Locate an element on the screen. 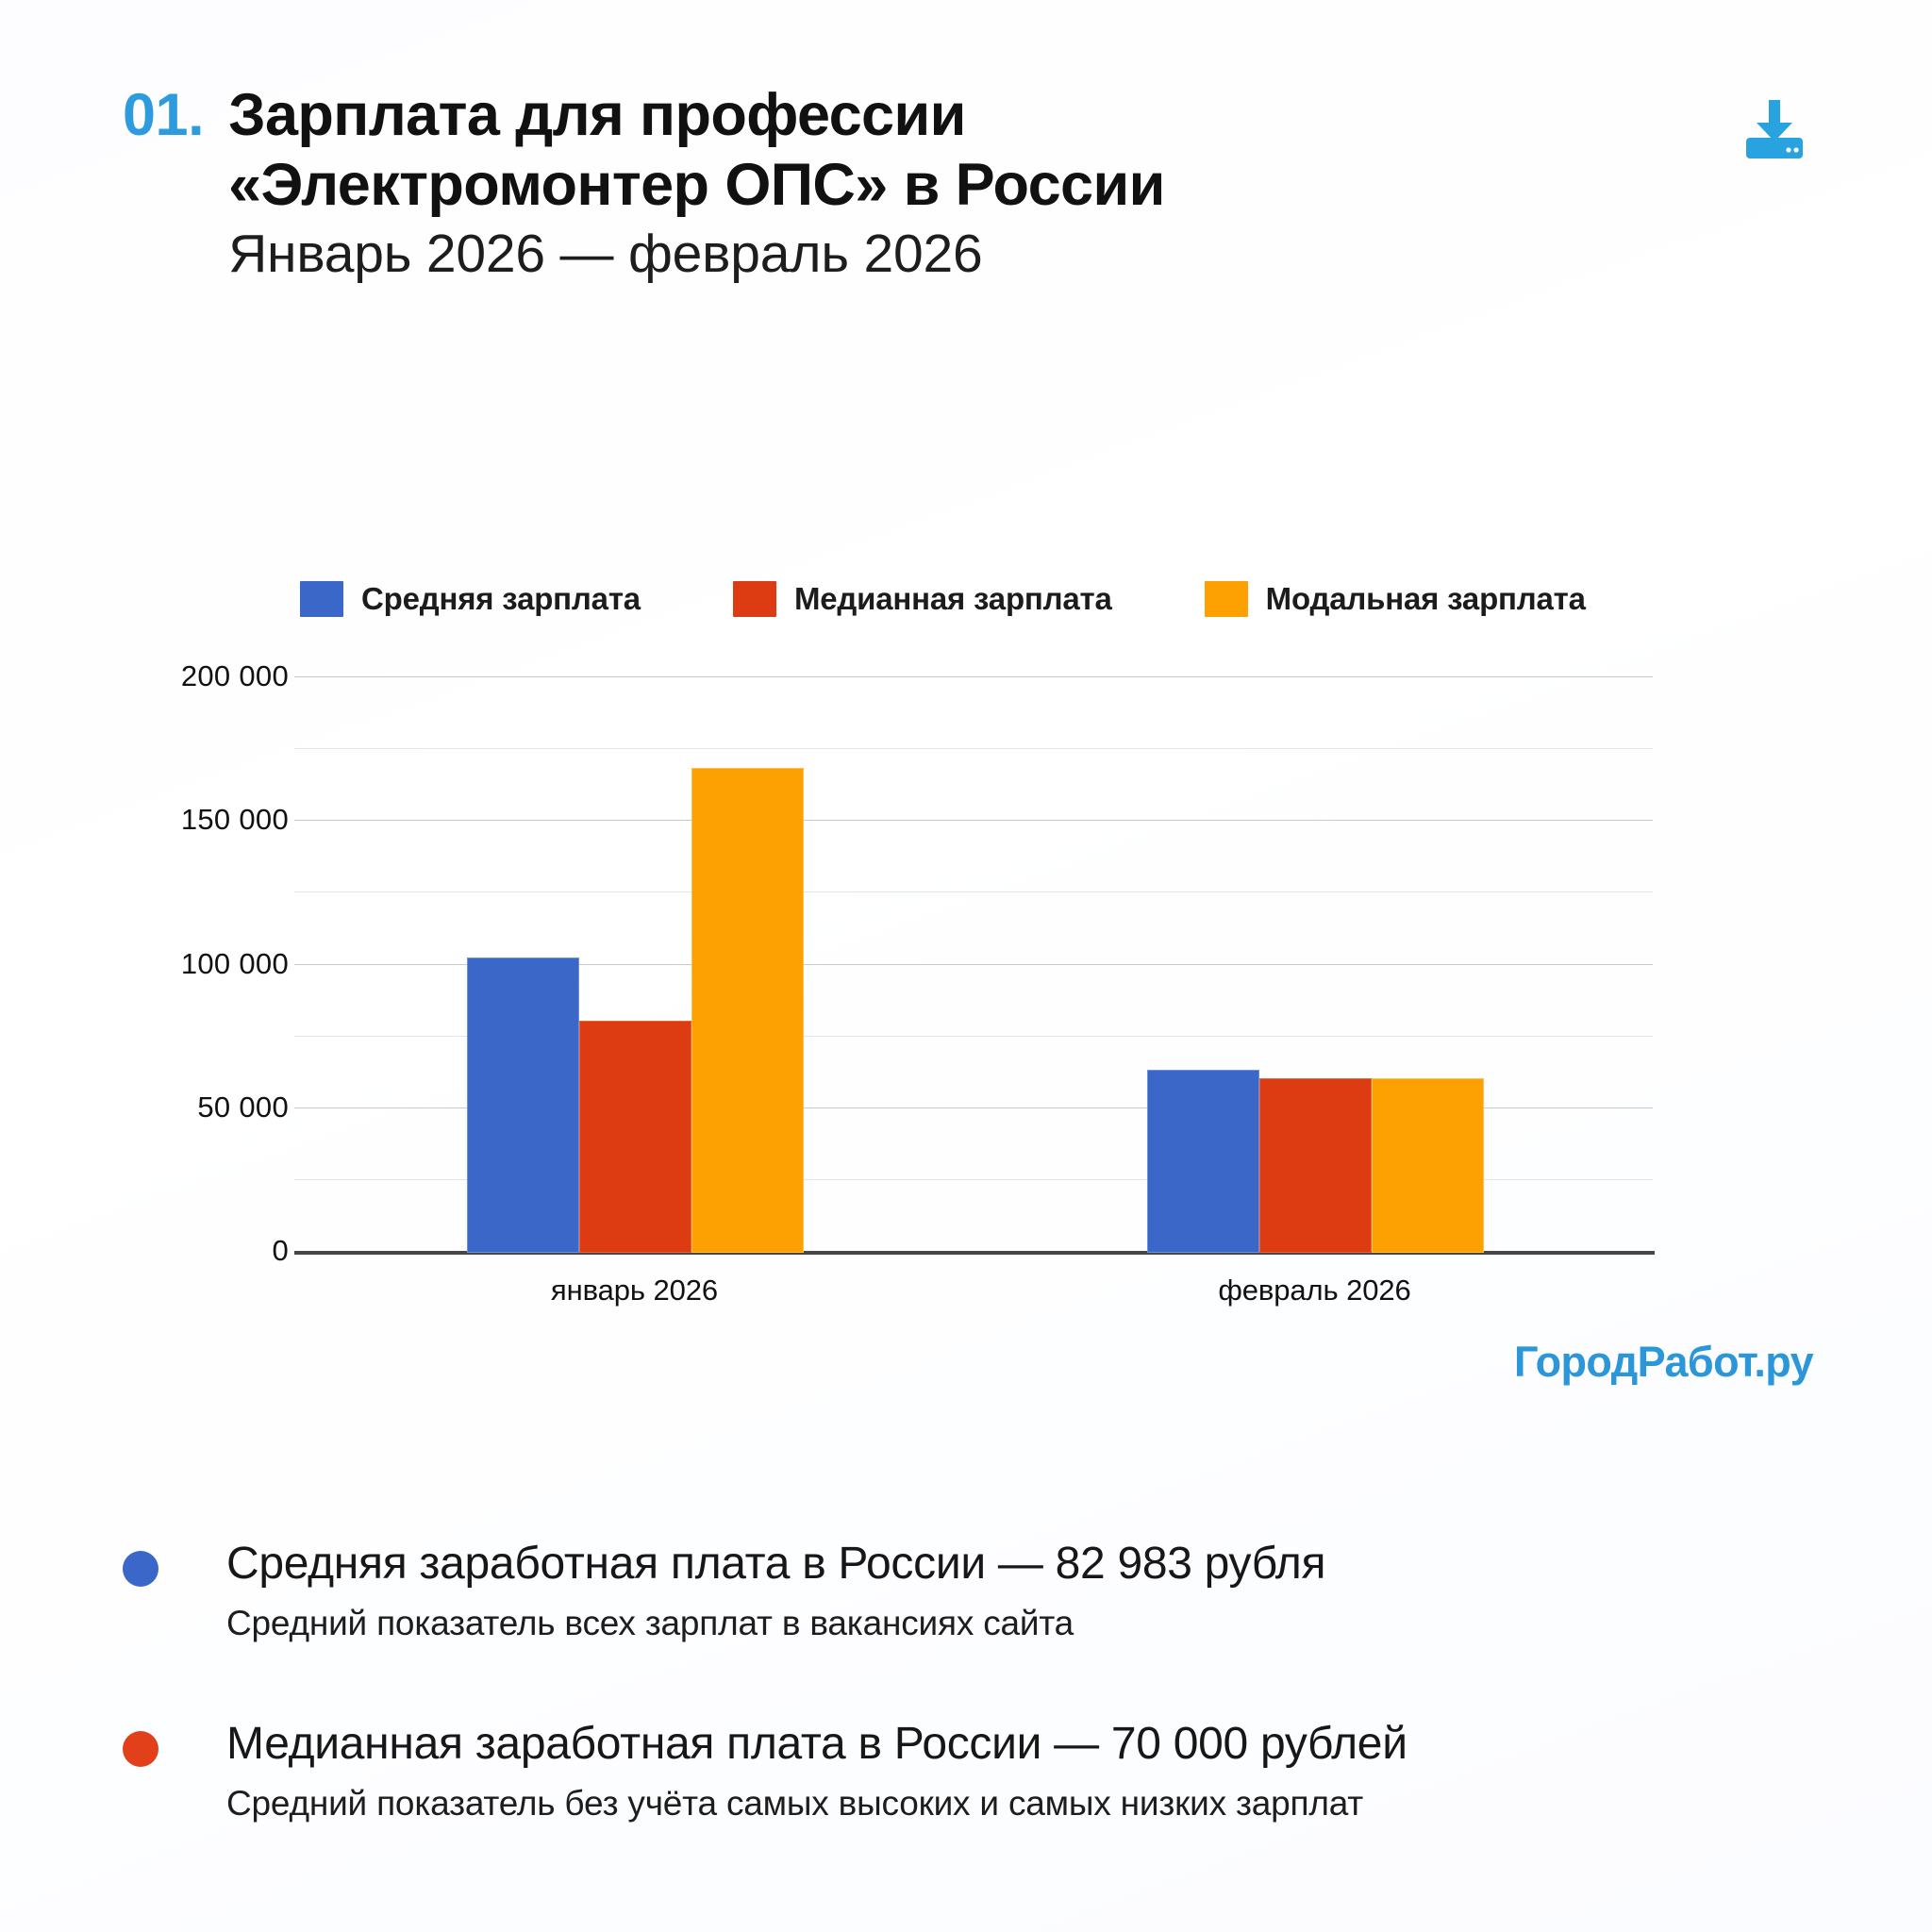 The height and width of the screenshot is (1932, 1932). legend-item-modal: Модальная зарплата is located at coordinates (1395, 599).